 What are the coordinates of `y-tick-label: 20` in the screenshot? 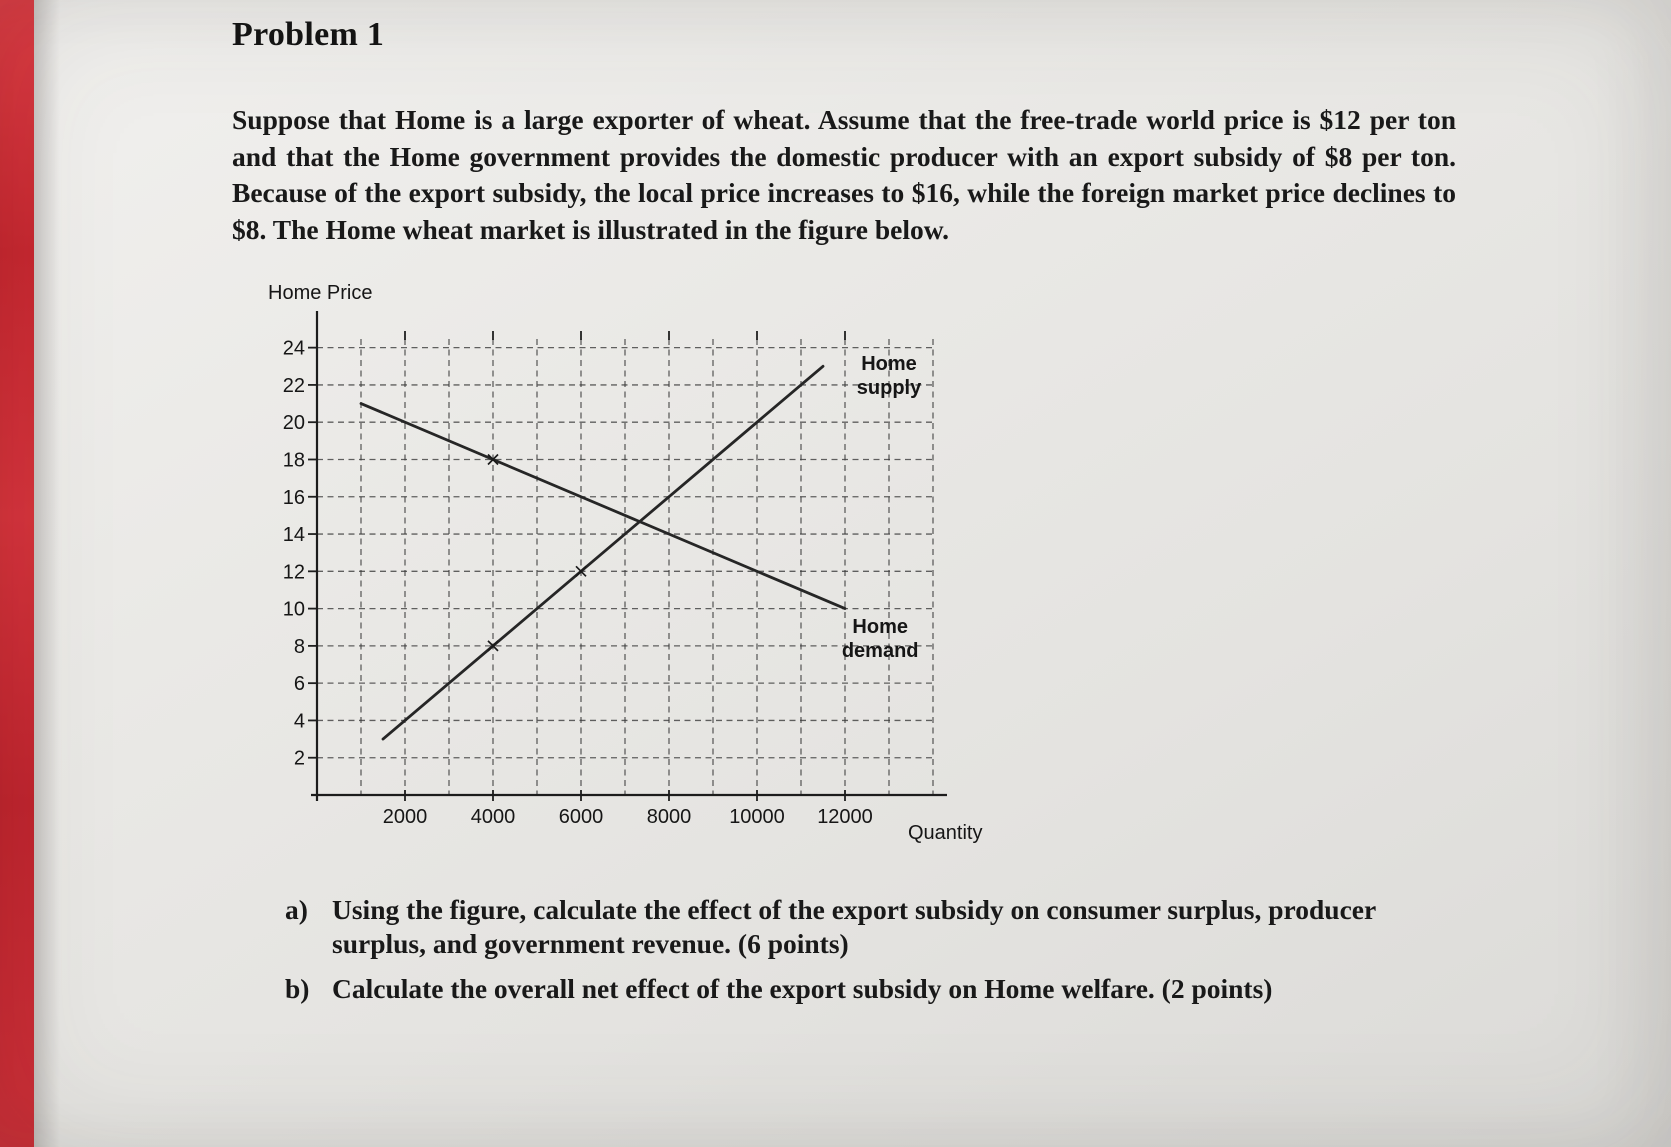 It's located at (294, 423).